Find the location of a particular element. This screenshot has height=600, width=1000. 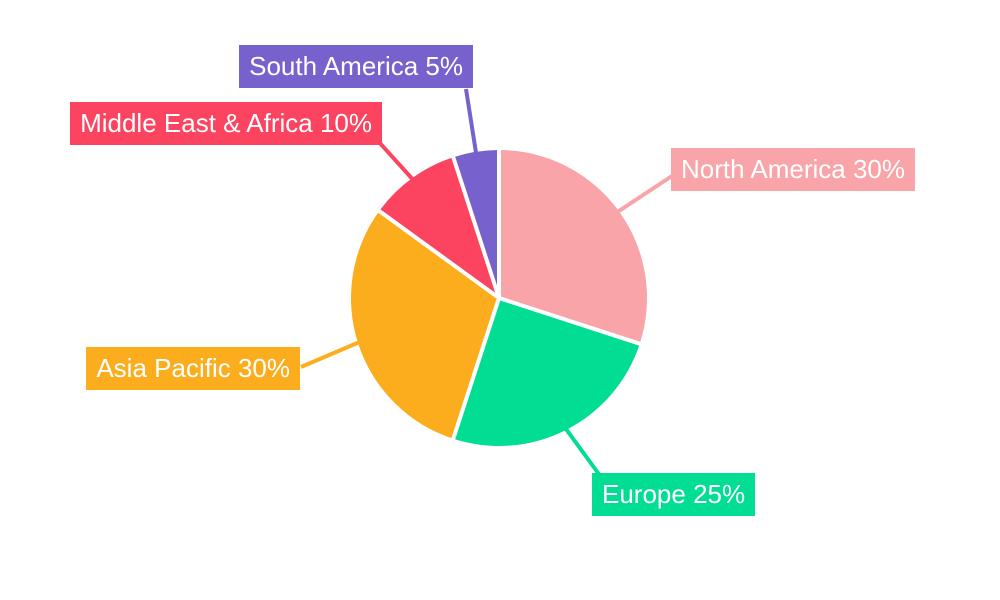

pie-slice-north-america is located at coordinates (573, 247).